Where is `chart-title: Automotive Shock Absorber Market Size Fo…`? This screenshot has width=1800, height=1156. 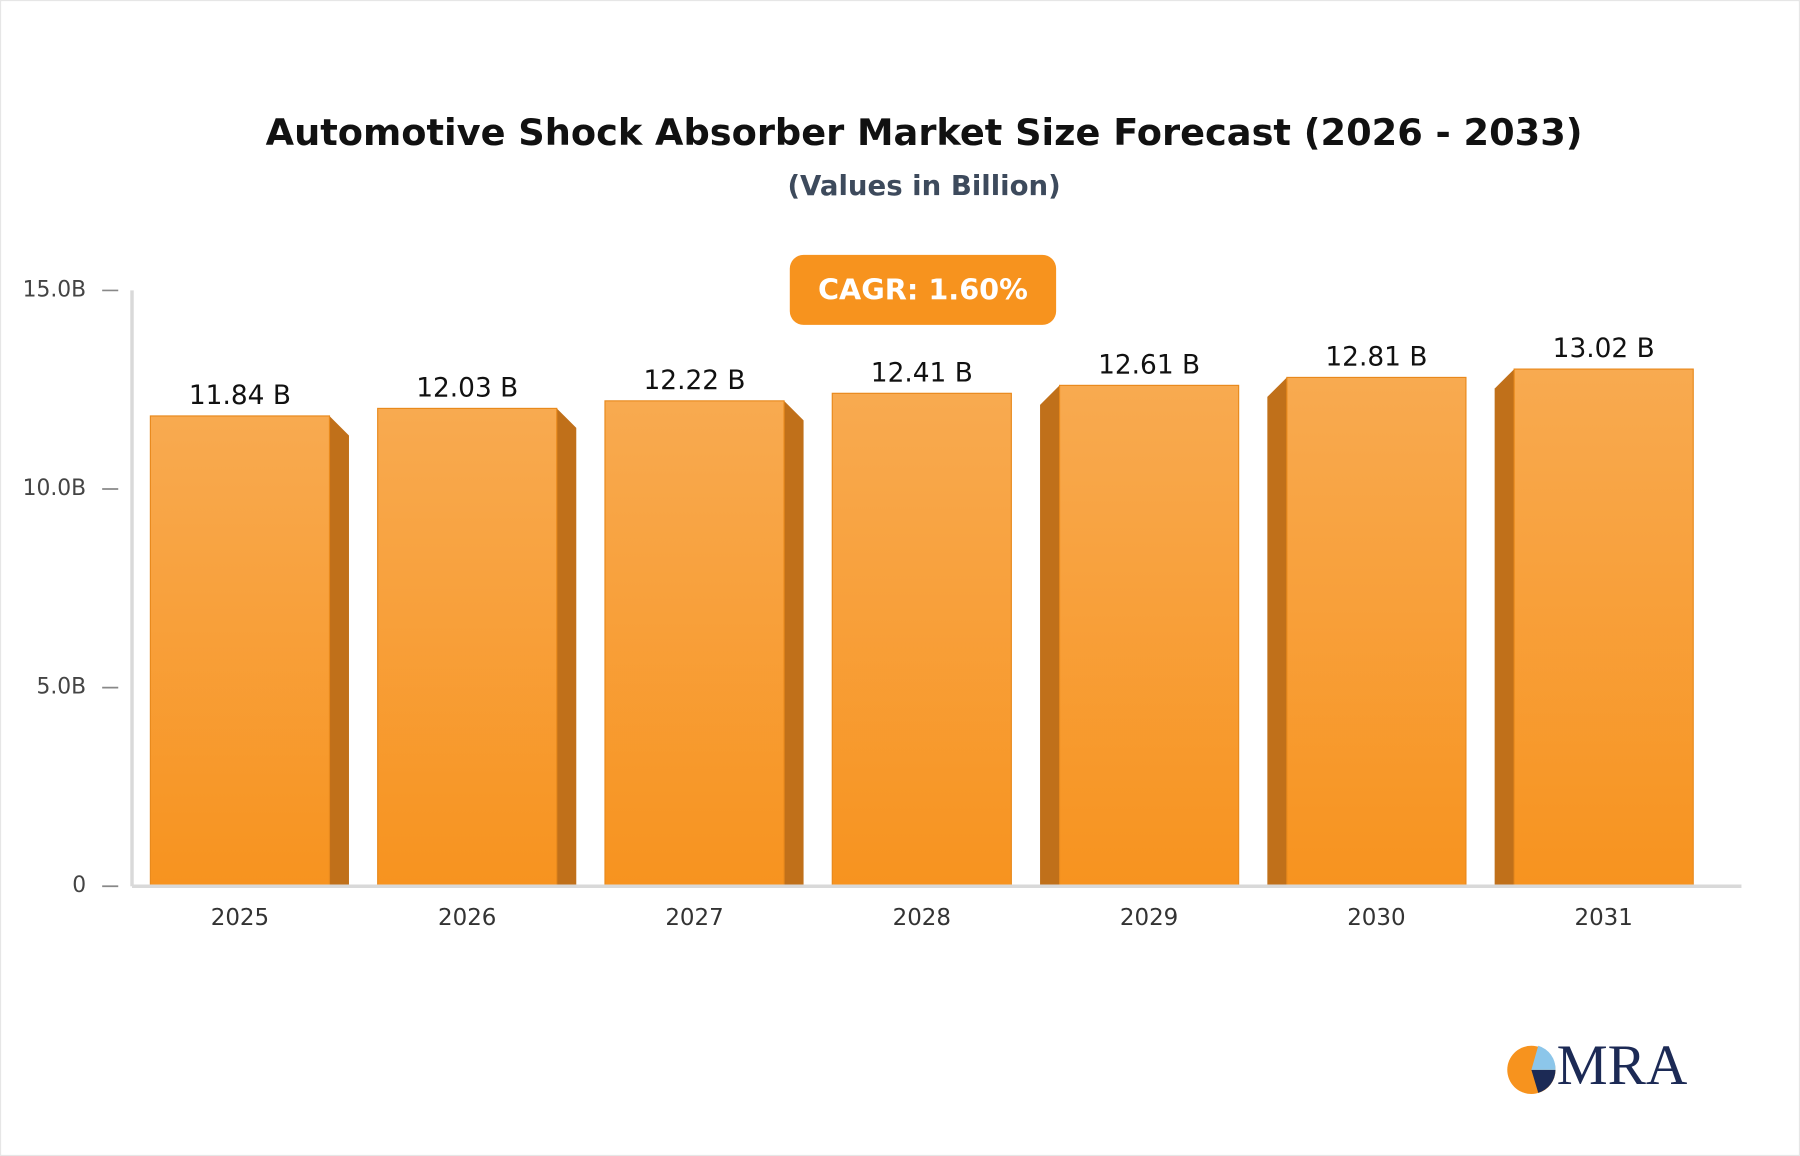
chart-title: Automotive Shock Absorber Market Size Fo… is located at coordinates (924, 132).